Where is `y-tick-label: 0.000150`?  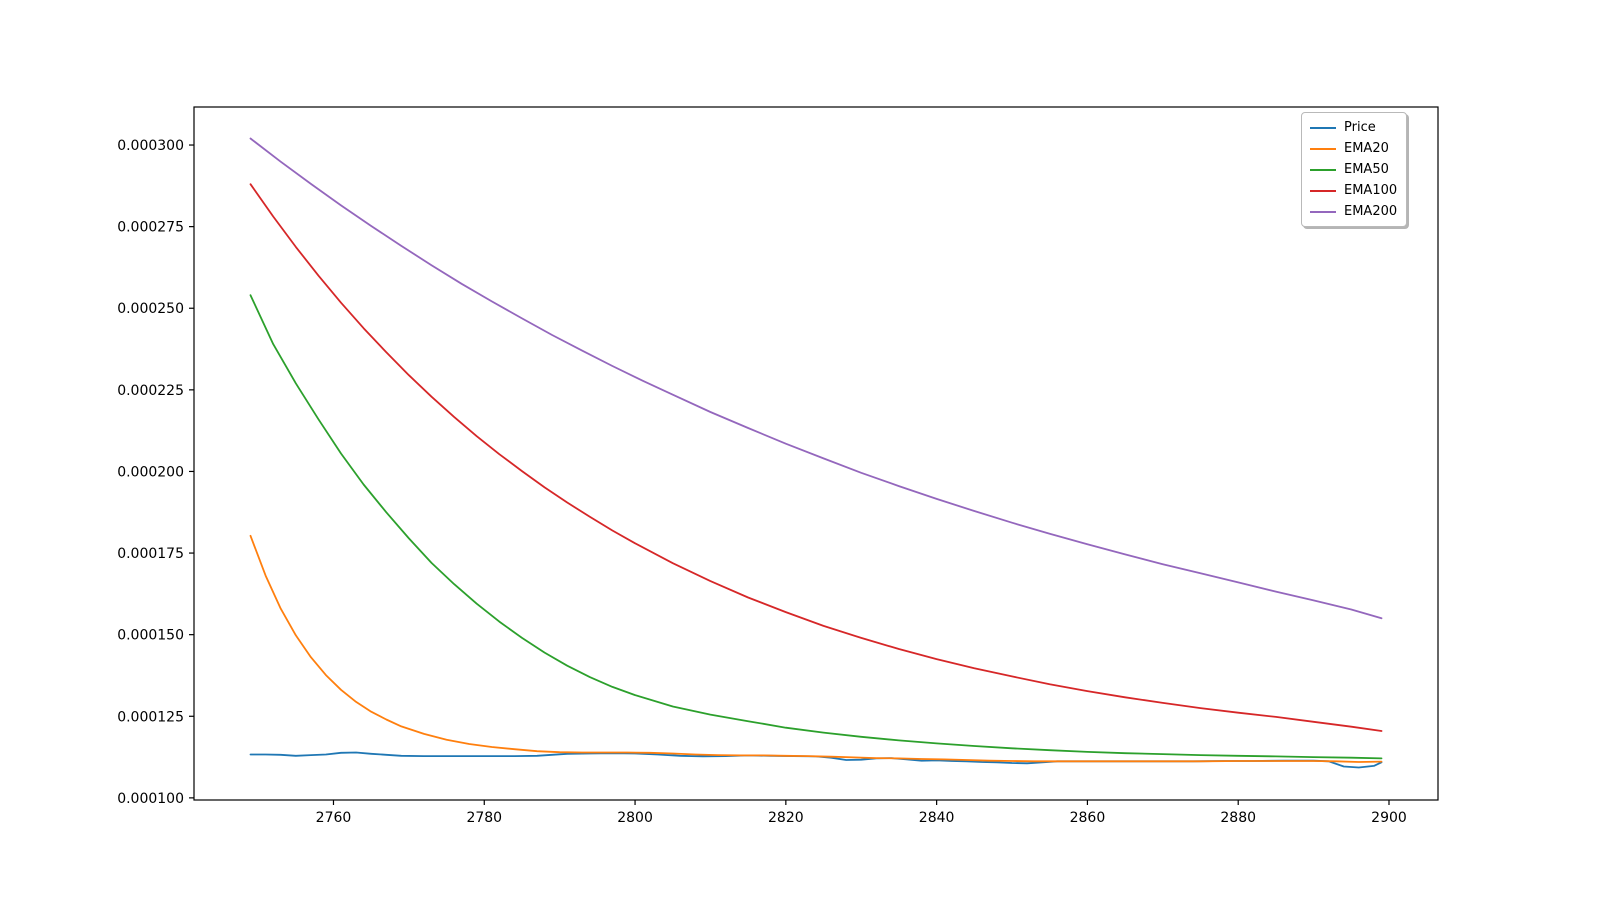
y-tick-label: 0.000150 is located at coordinates (150, 636).